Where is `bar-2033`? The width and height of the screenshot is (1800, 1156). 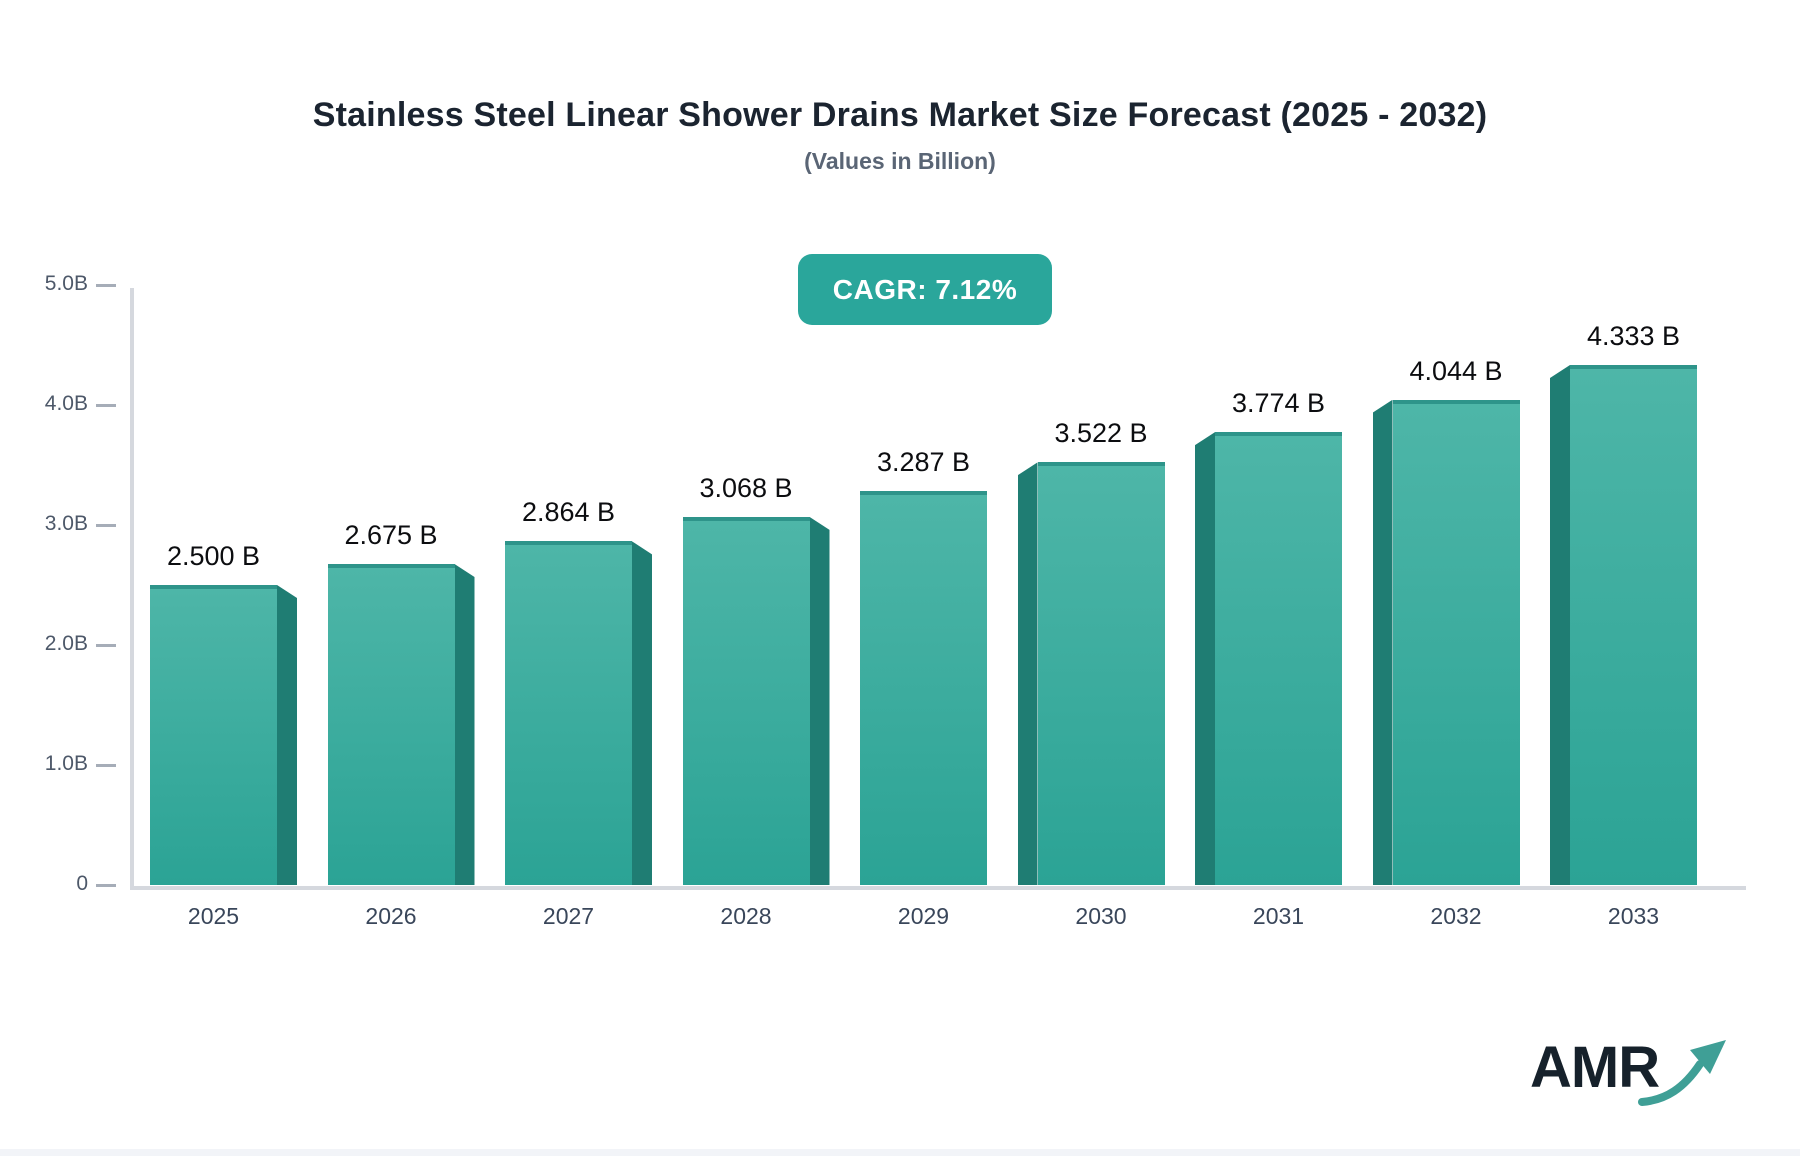
bar-2033 is located at coordinates (1623, 625).